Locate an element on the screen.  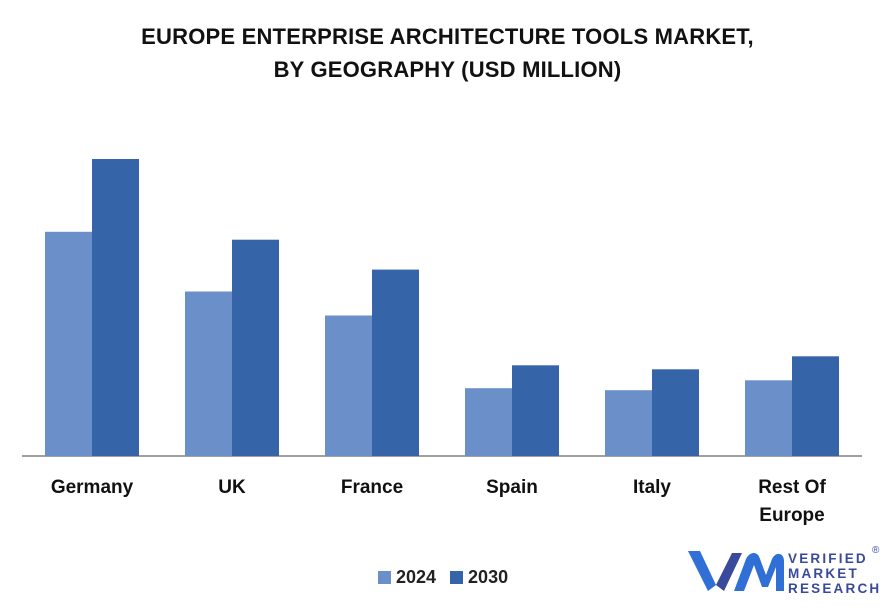
x-tick-label: Rest Of Europe is located at coordinates (792, 501).